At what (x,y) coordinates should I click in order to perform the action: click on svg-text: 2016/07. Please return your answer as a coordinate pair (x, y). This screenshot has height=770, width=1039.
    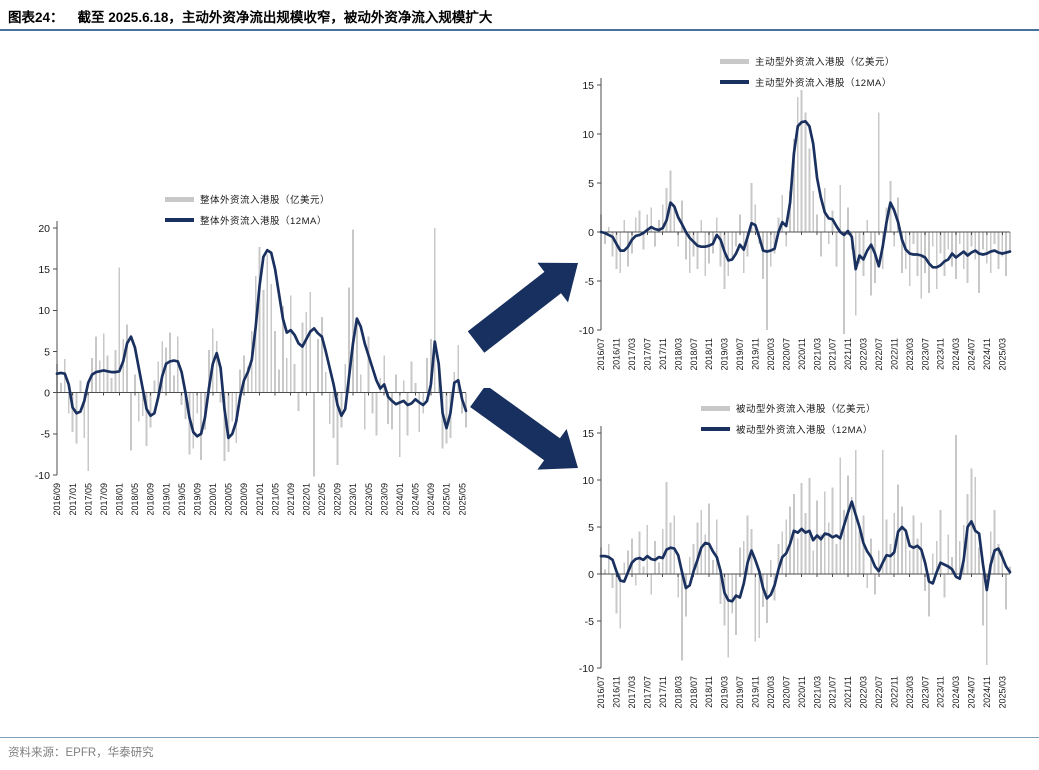
    Looking at the image, I should click on (601, 354).